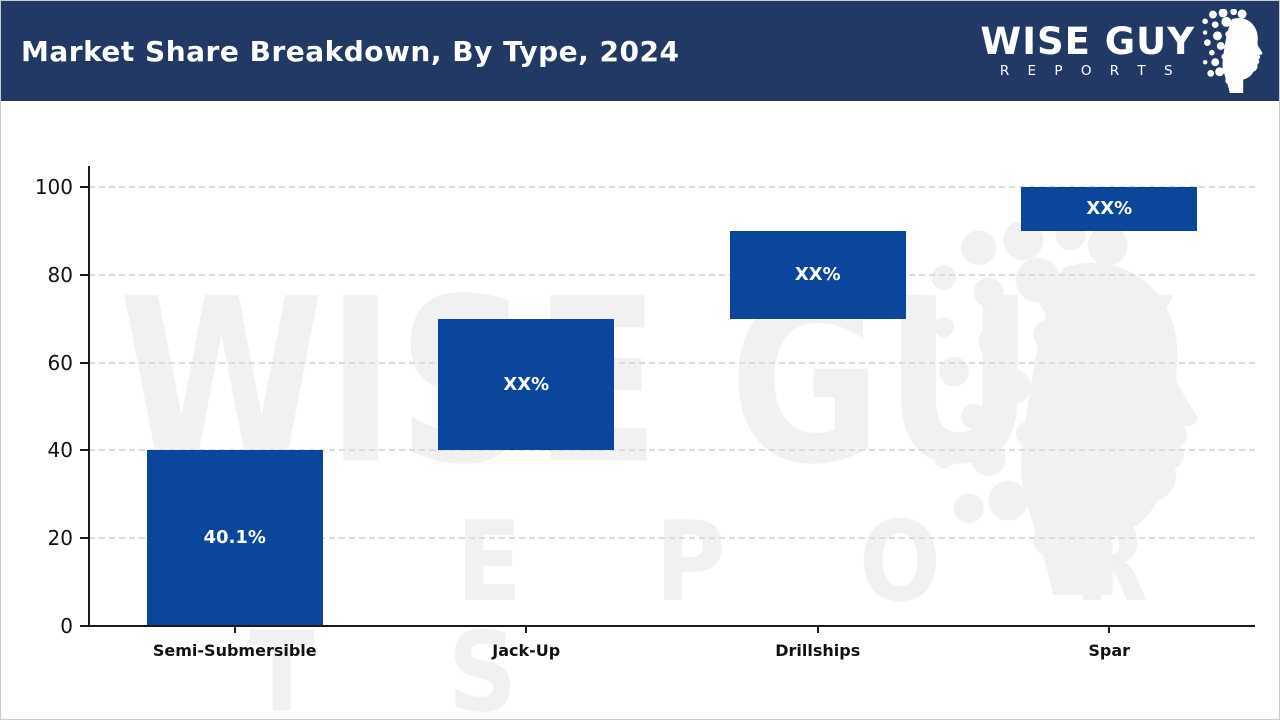  What do you see at coordinates (671, 626) in the screenshot?
I see `x-axis-spine` at bounding box center [671, 626].